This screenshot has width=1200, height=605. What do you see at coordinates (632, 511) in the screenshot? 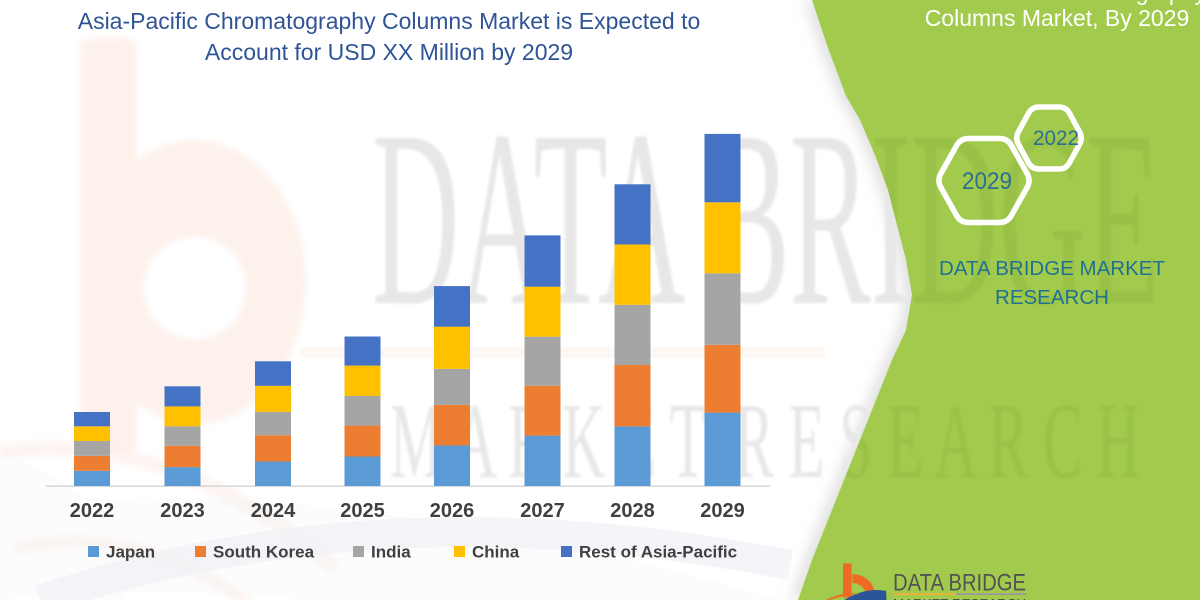
I see `svg-text: 2028` at bounding box center [632, 511].